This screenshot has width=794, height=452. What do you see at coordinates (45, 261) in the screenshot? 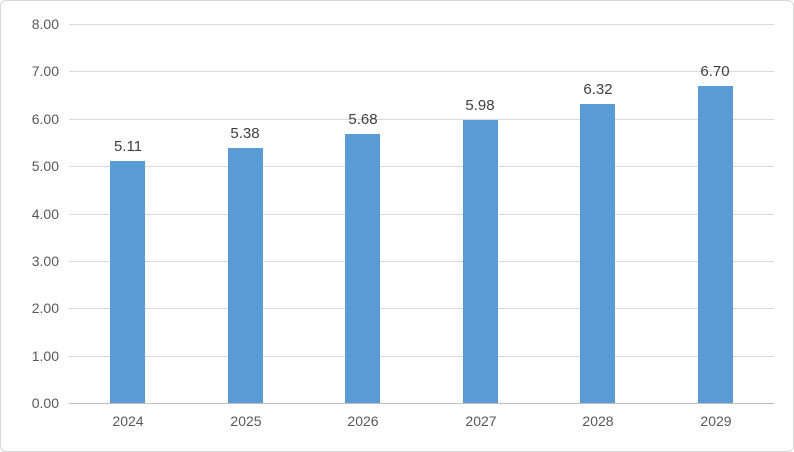
I see `y-axis-tick-label: 3.00` at bounding box center [45, 261].